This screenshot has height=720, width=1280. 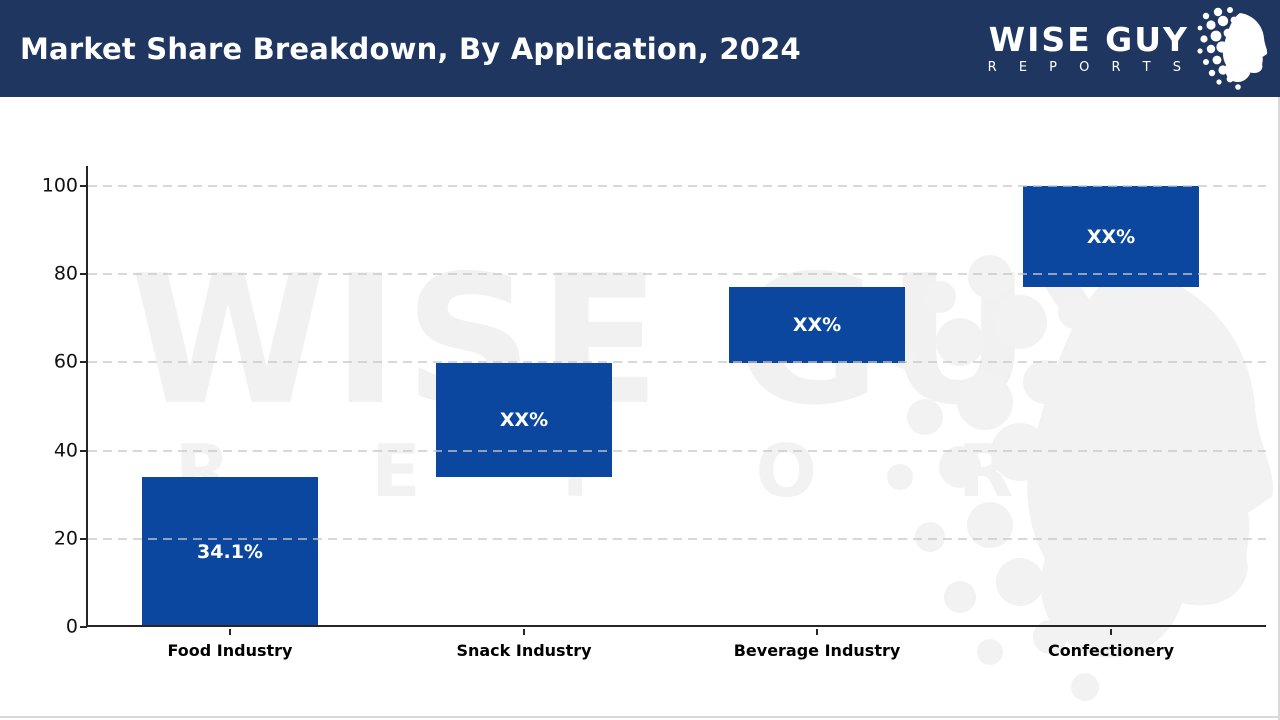 I want to click on brand-logo: WISE GUY R E P O R T S, so click(x=1128, y=49).